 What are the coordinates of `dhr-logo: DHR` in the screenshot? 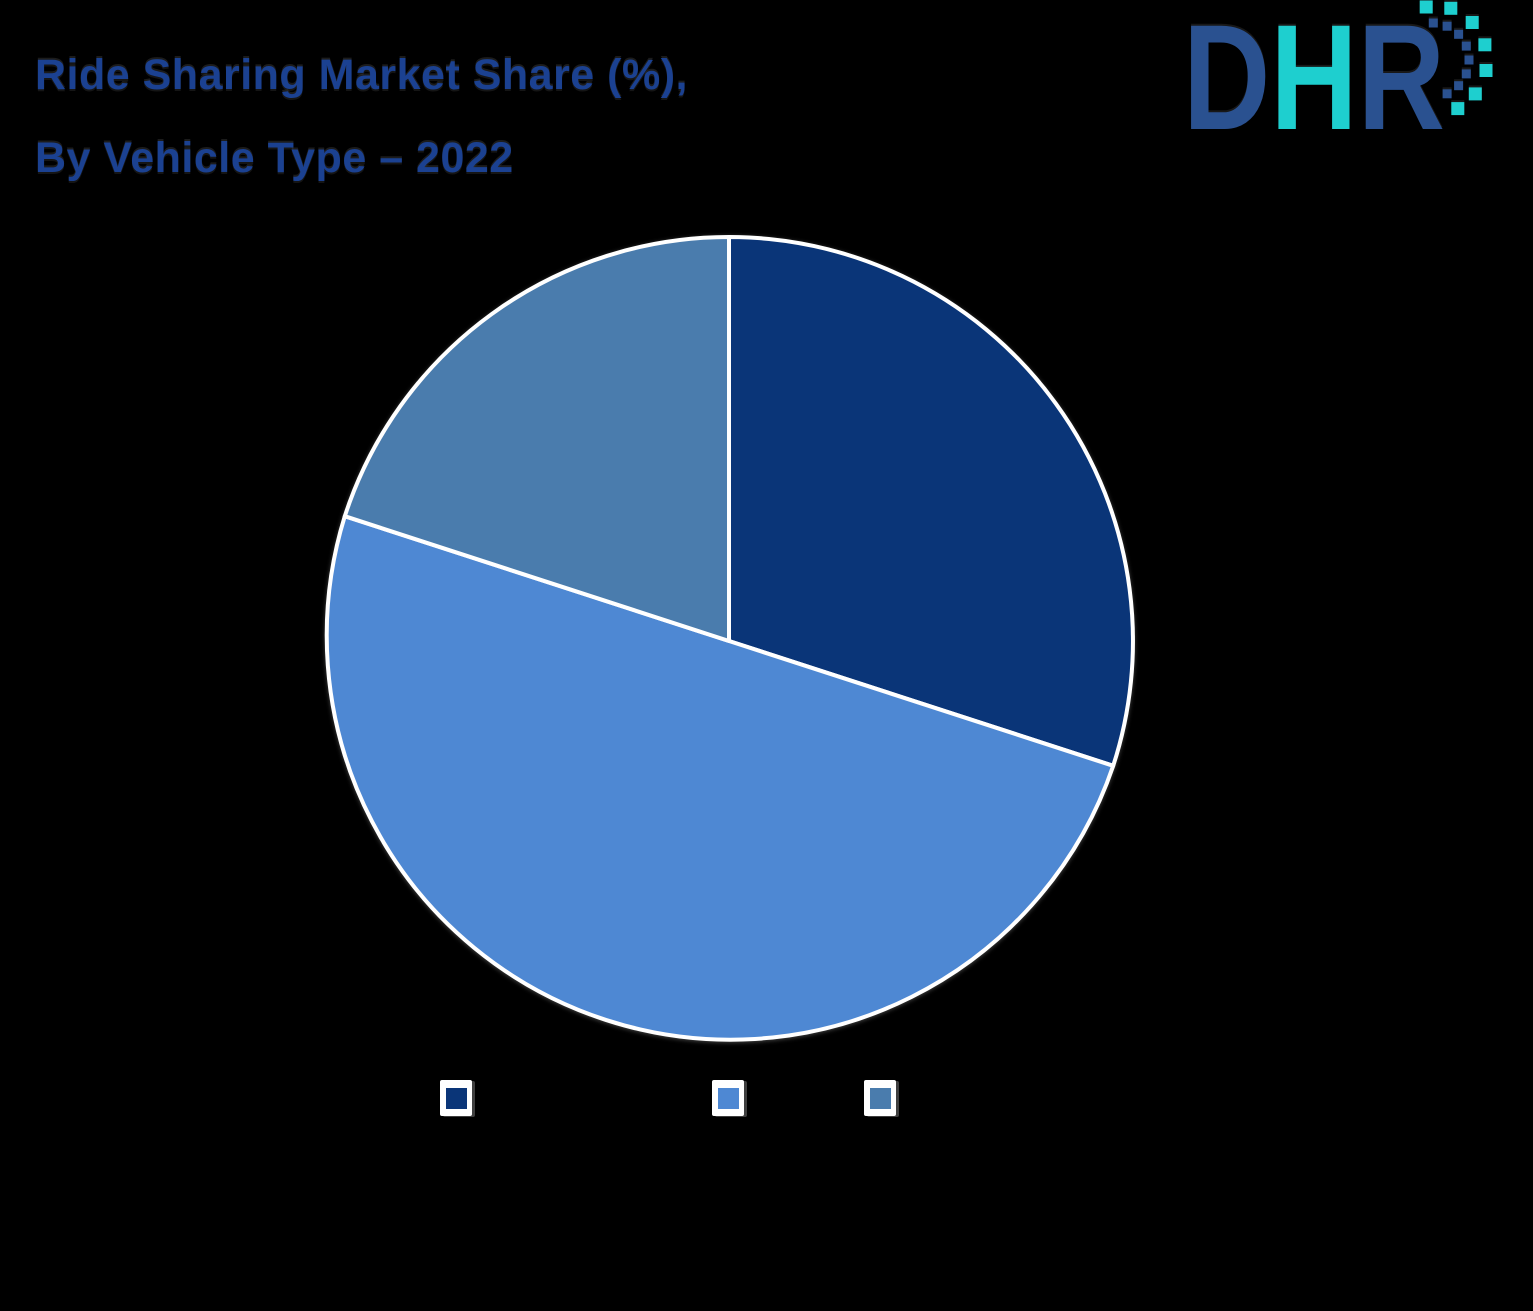 It's located at (1338, 75).